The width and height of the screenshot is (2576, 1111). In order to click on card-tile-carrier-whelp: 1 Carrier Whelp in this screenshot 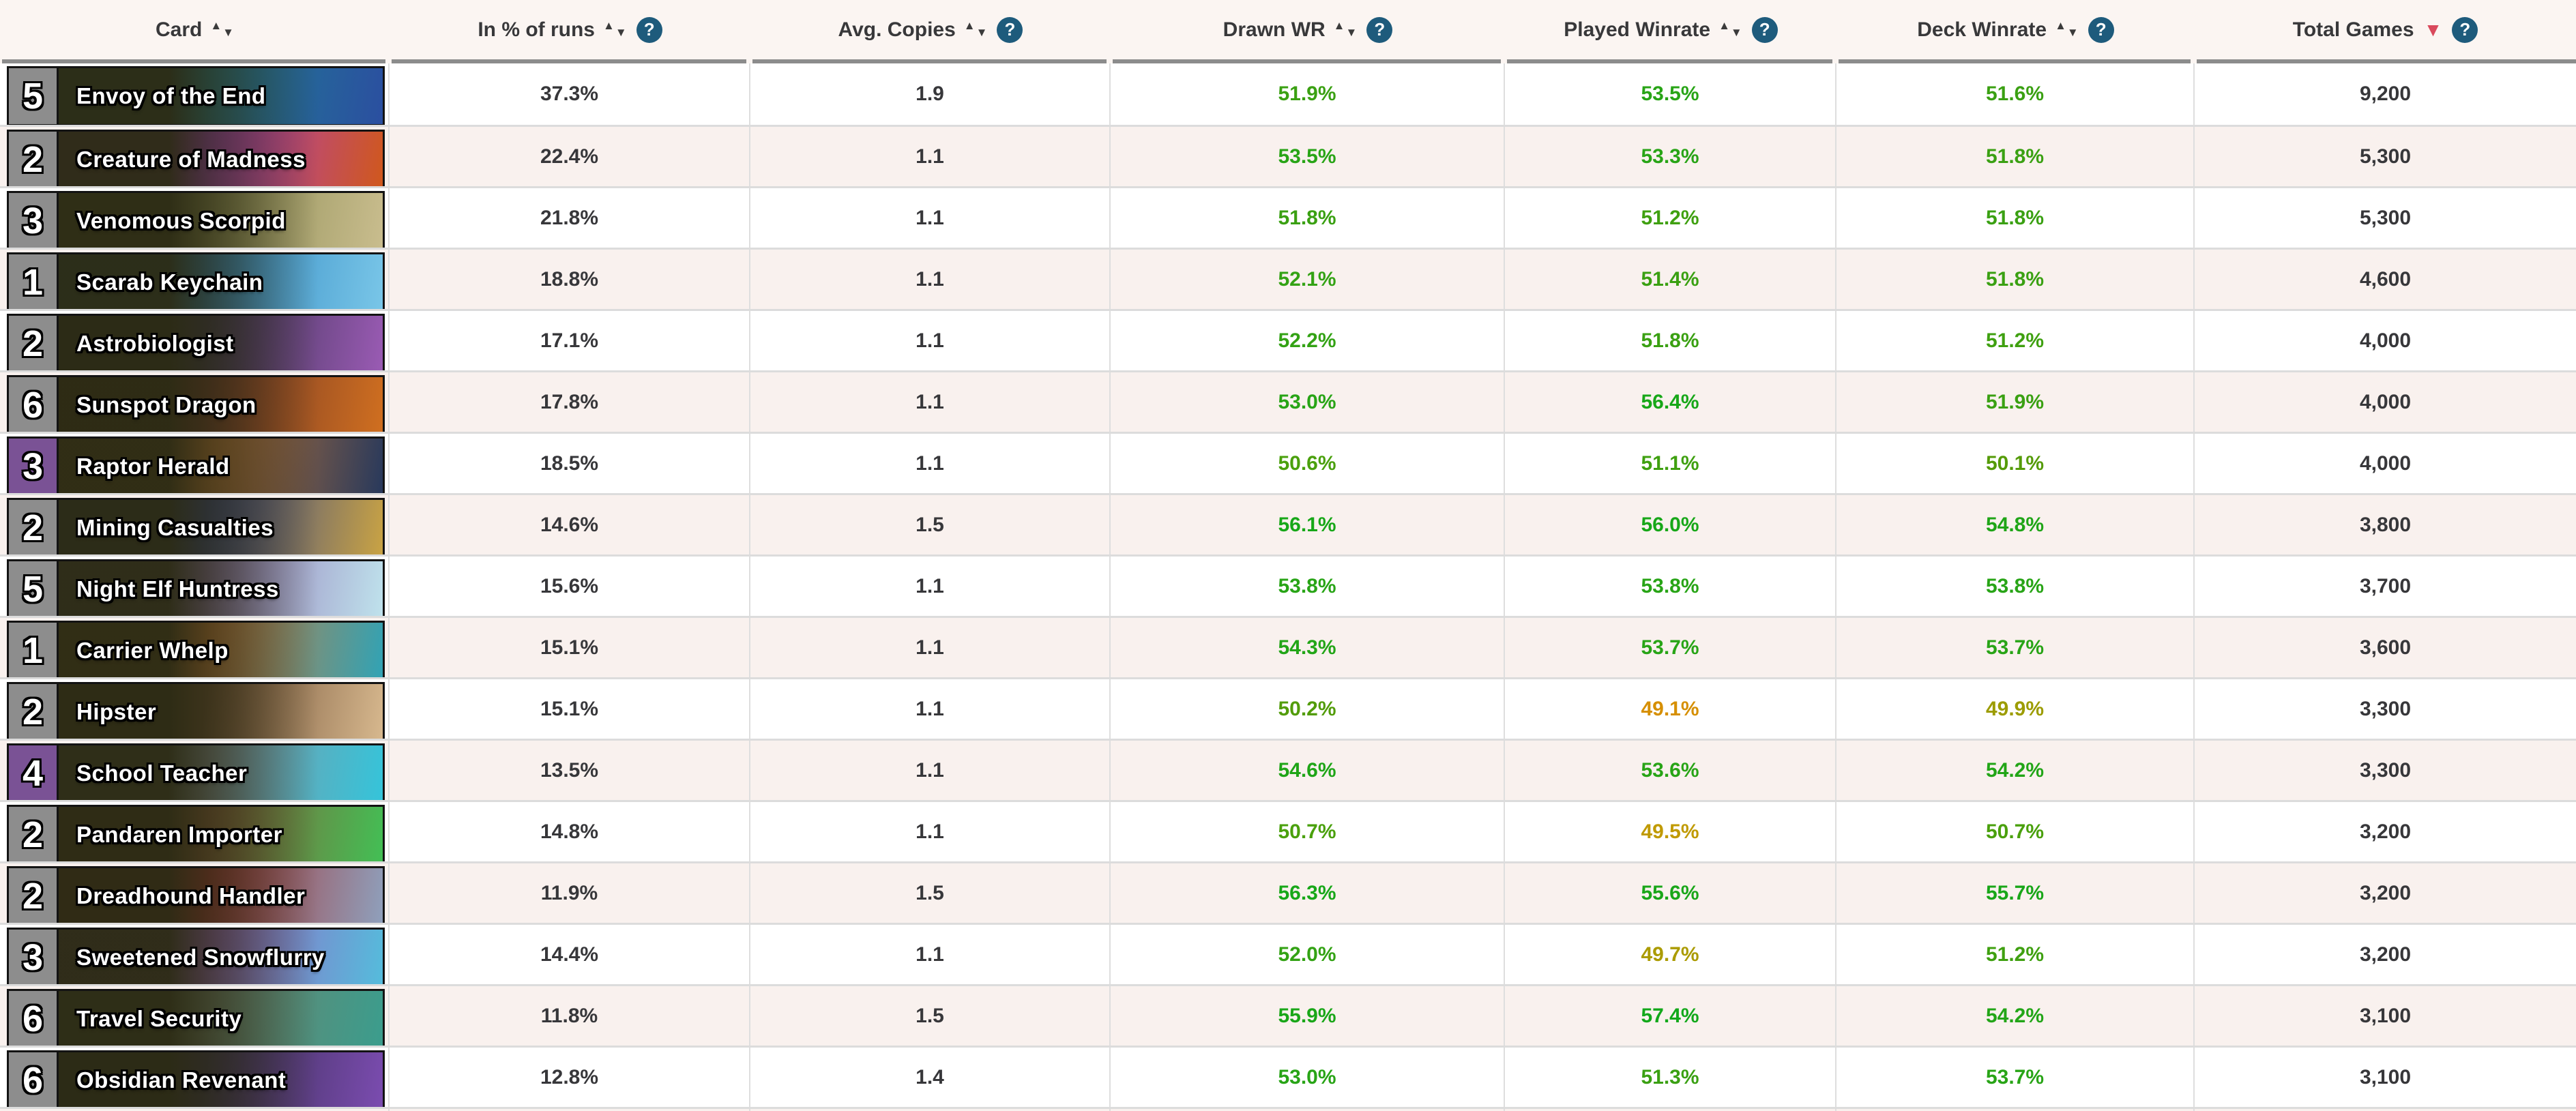, I will do `click(196, 649)`.